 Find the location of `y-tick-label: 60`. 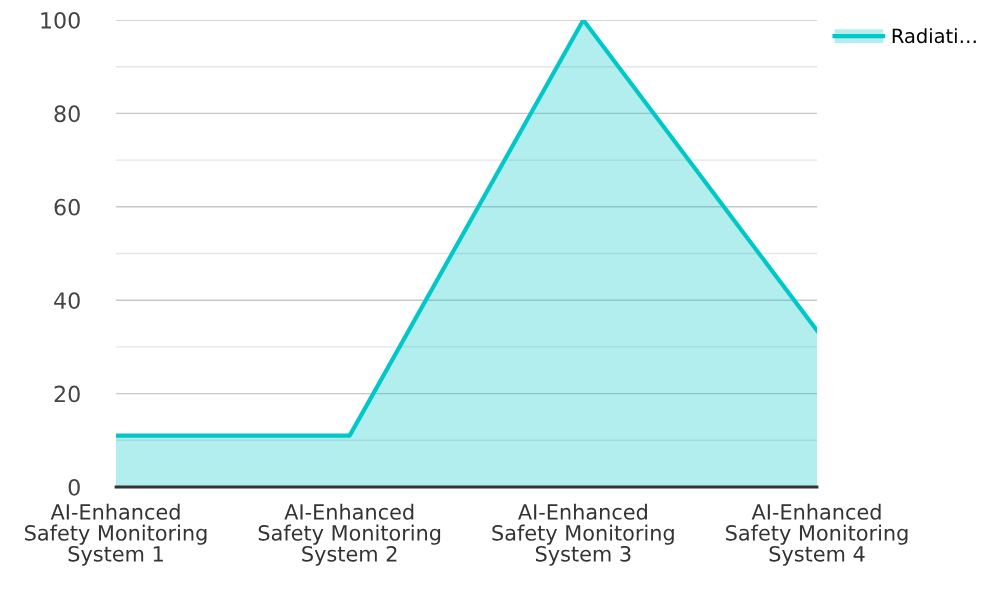

y-tick-label: 60 is located at coordinates (67, 207).